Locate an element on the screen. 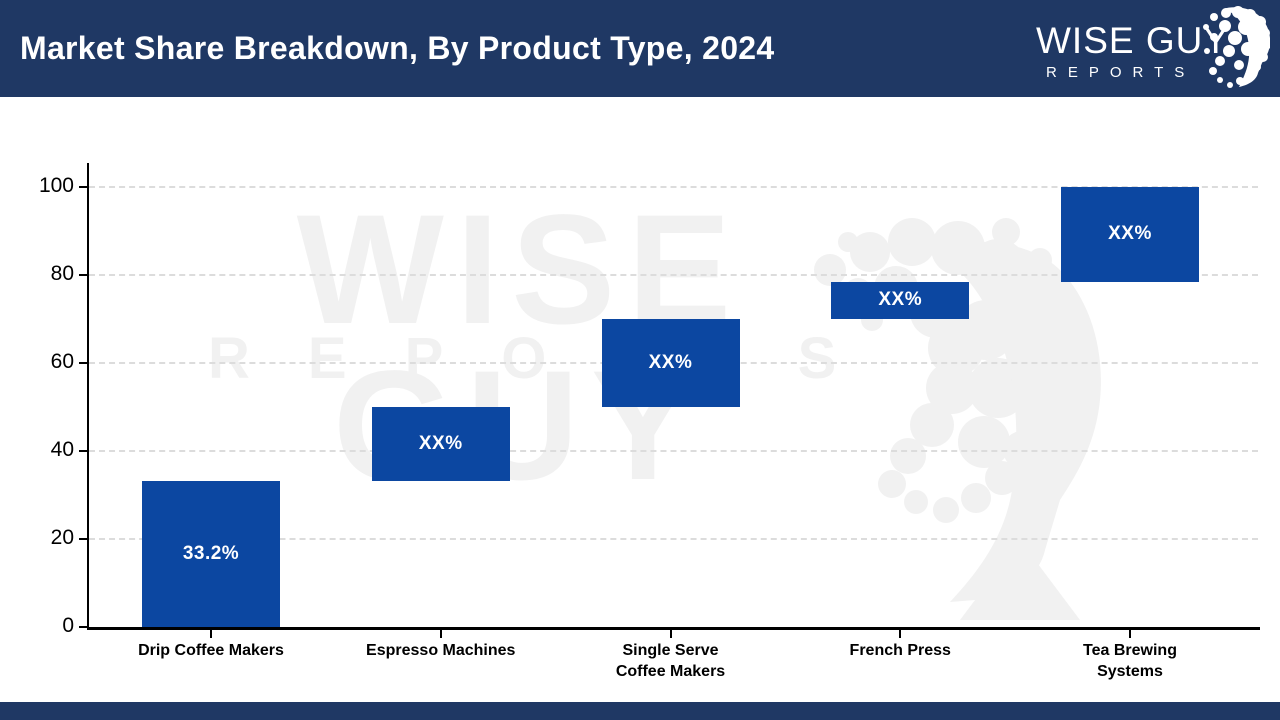 This screenshot has height=720, width=1280. logo-head-icon is located at coordinates (1236, 47).